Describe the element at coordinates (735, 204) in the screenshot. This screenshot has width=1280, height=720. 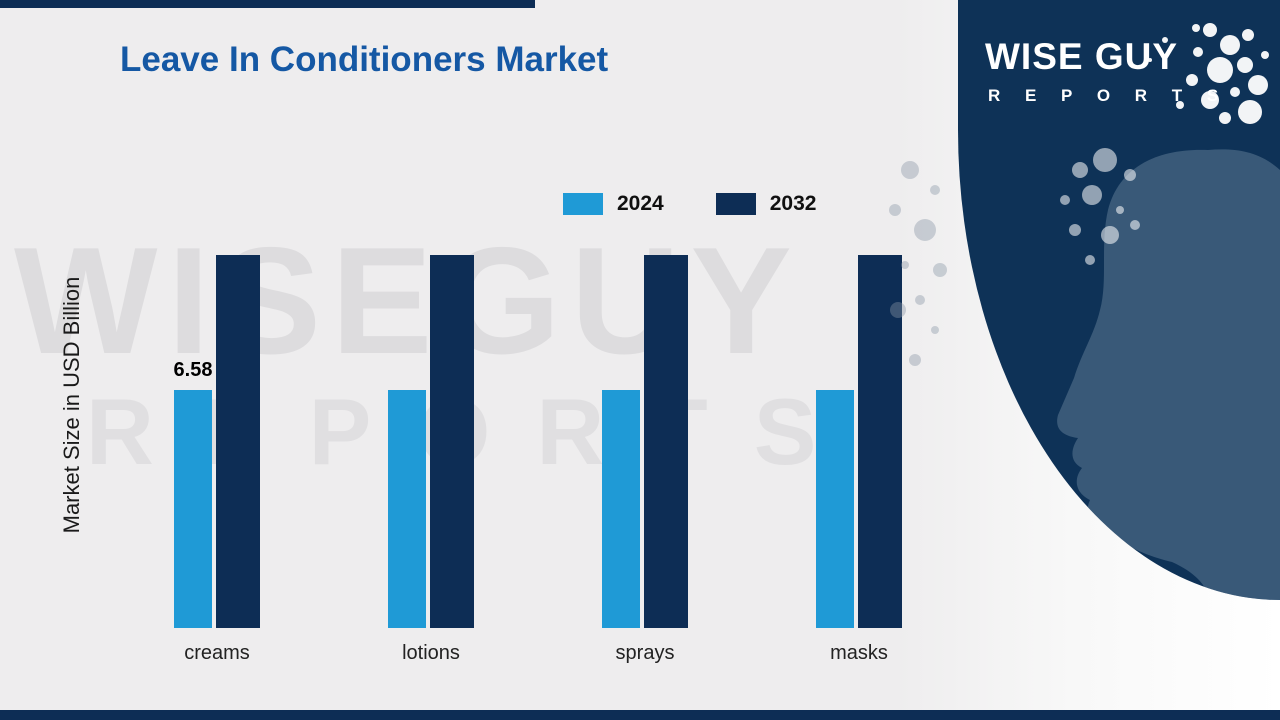
I see `legend-swatch-2032` at that location.